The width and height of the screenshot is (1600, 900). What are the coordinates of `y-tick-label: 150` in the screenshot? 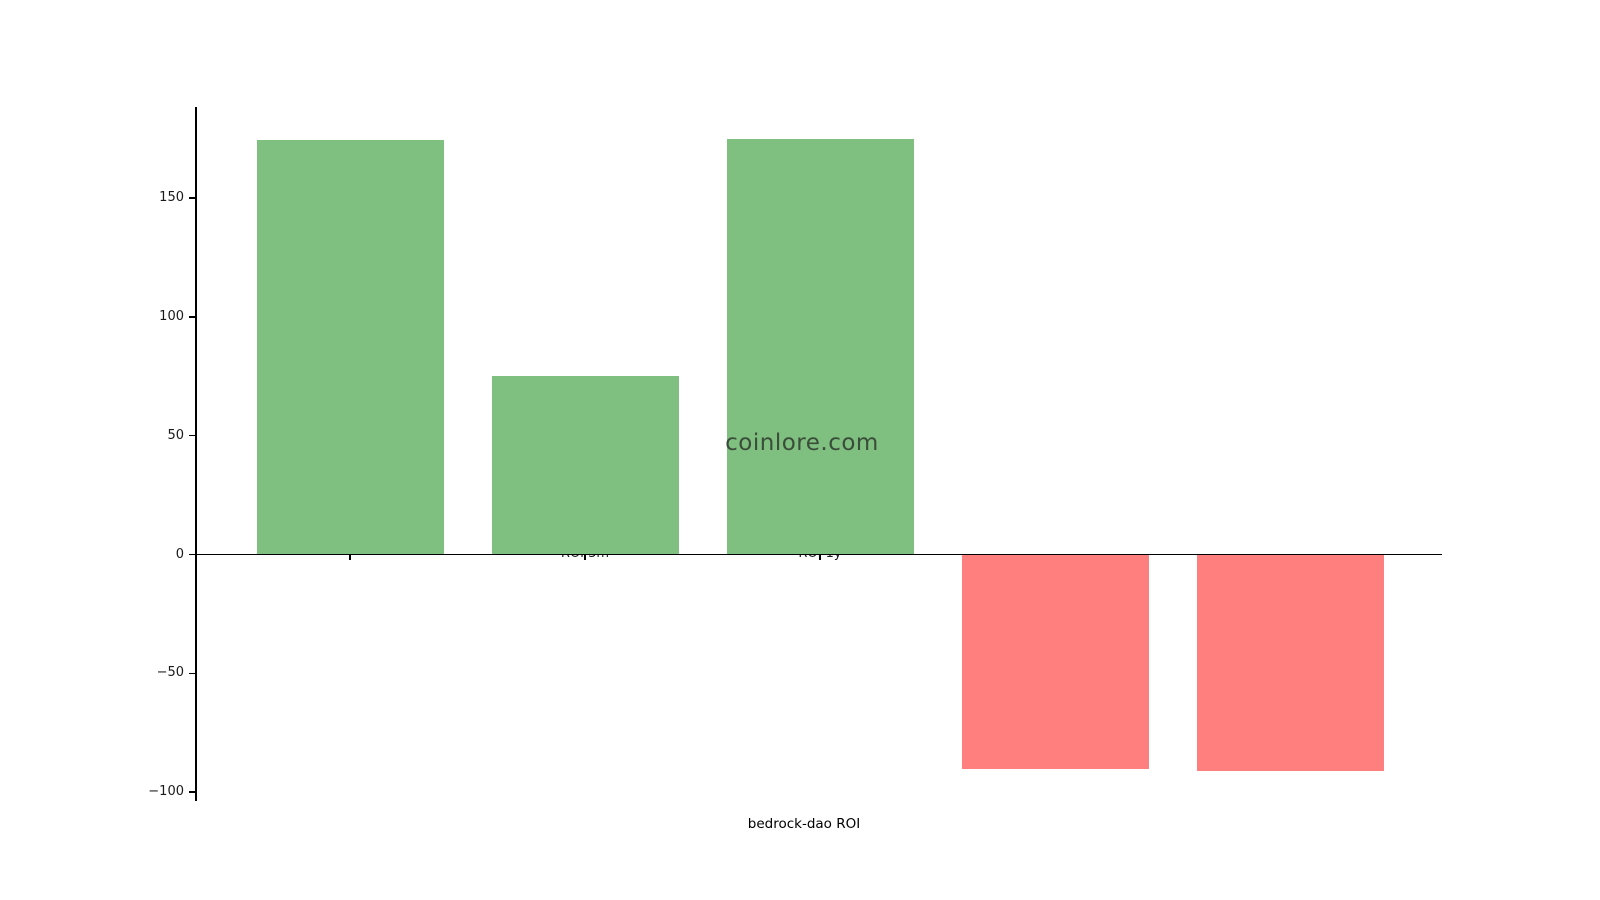 It's located at (171, 198).